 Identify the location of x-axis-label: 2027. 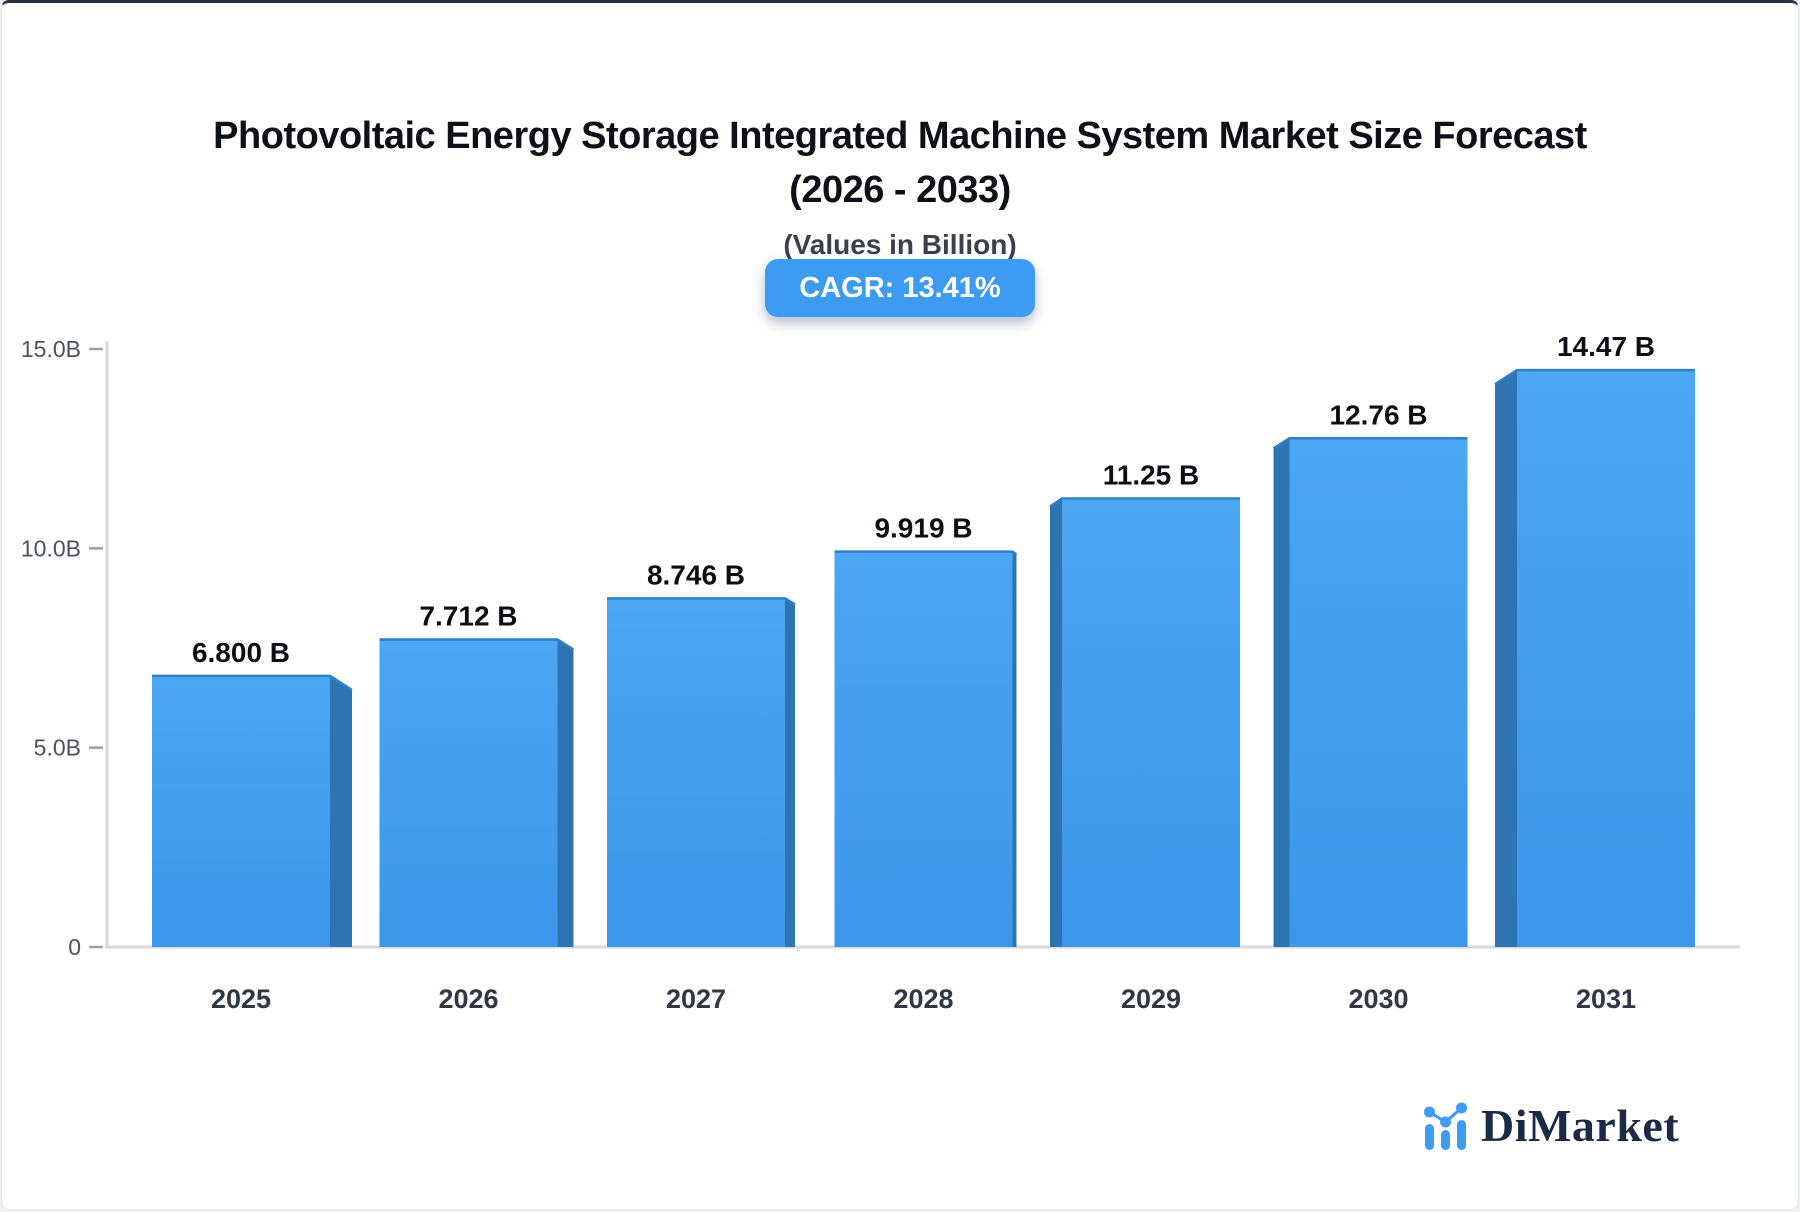
(696, 999).